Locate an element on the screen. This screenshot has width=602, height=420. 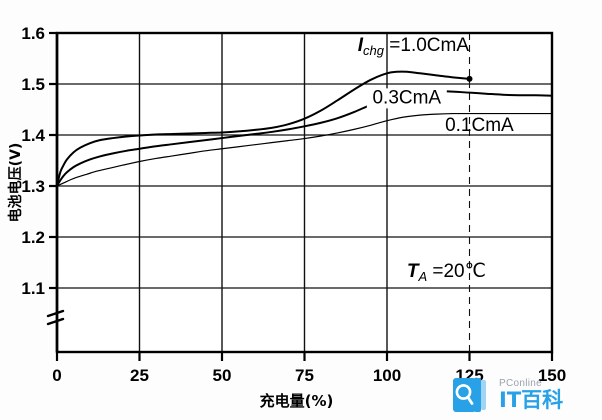
ytick-label-1.3: 1.3 is located at coordinates (33, 186).